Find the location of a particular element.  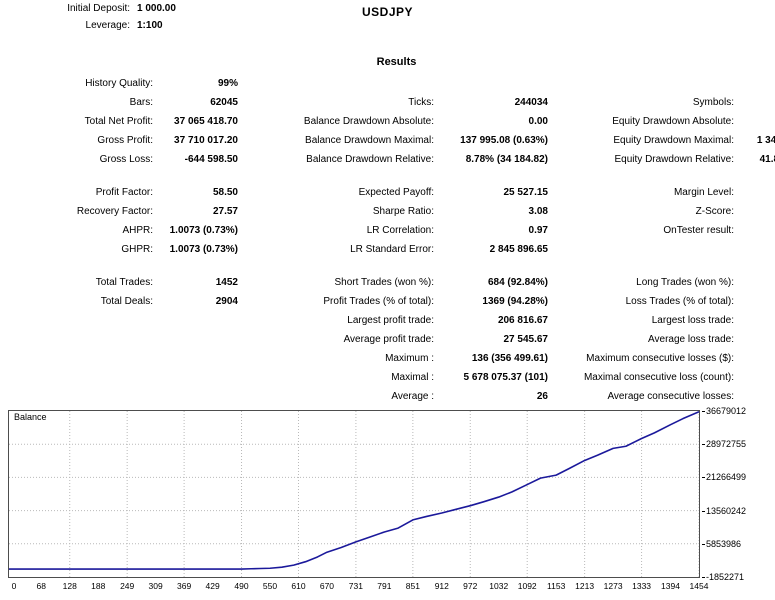

stat-value: 2 845 896.65 is located at coordinates (518, 249).